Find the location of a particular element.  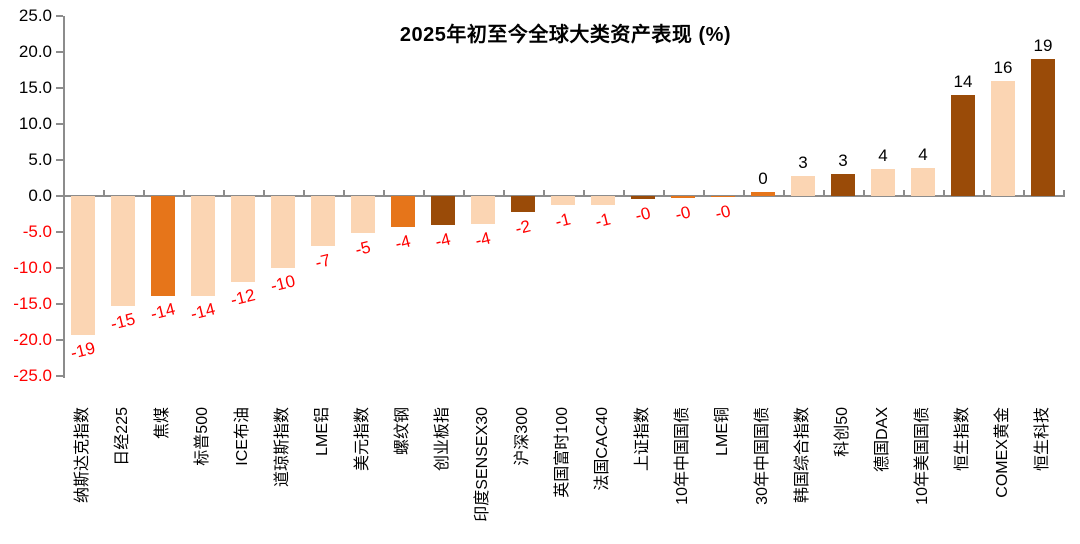

bar-value-label: 19 is located at coordinates (1043, 45).